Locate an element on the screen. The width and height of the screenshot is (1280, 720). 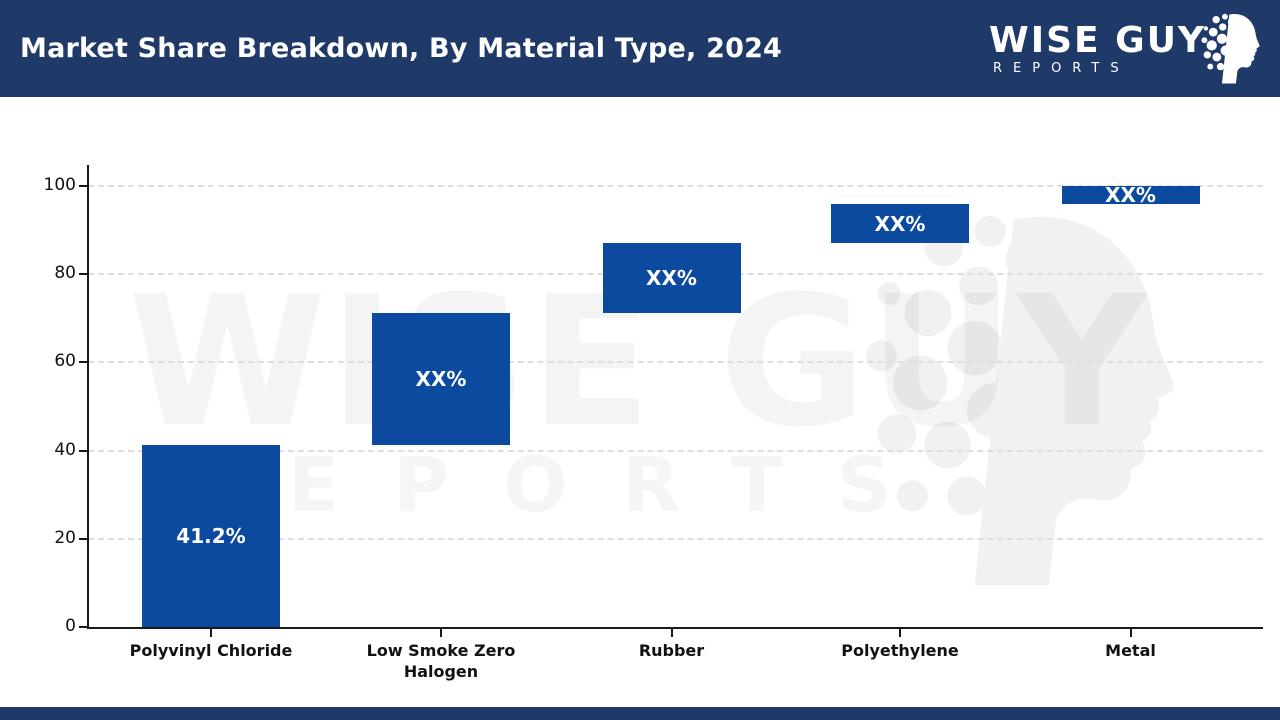
bar-value-label: 41.2% is located at coordinates (211, 536).